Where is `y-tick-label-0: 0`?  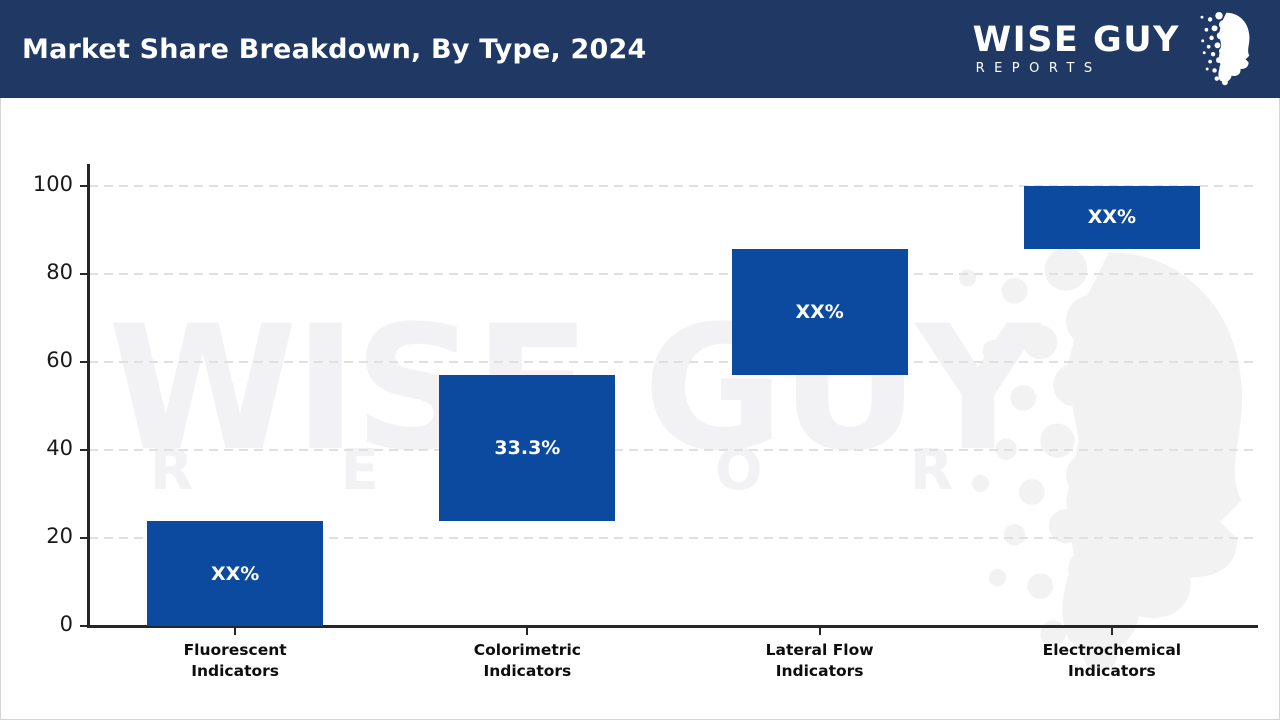 y-tick-label-0: 0 is located at coordinates (66, 624).